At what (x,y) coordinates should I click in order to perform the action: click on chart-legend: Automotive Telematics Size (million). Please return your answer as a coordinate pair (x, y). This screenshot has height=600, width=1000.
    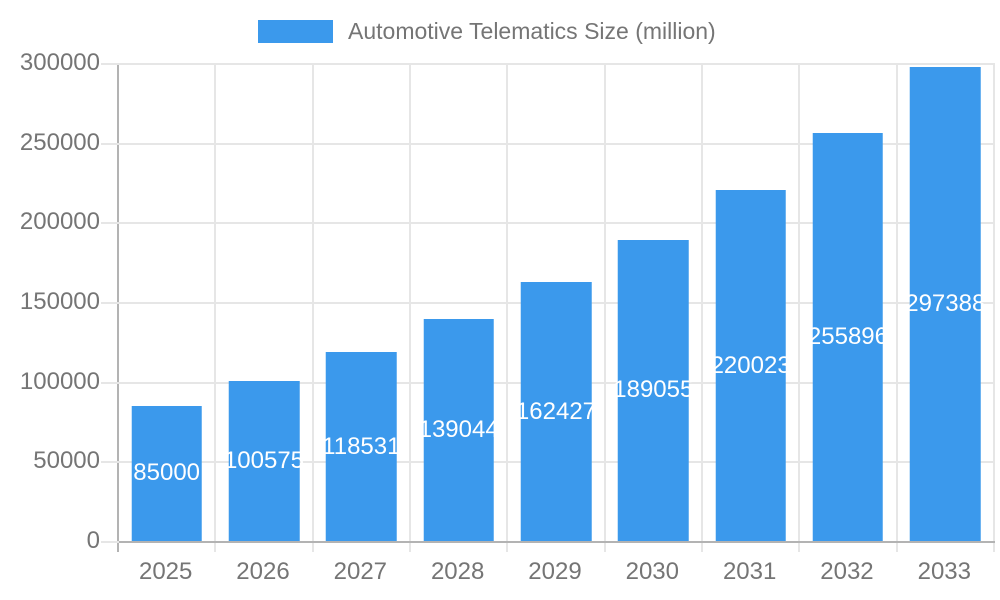
    Looking at the image, I should click on (487, 31).